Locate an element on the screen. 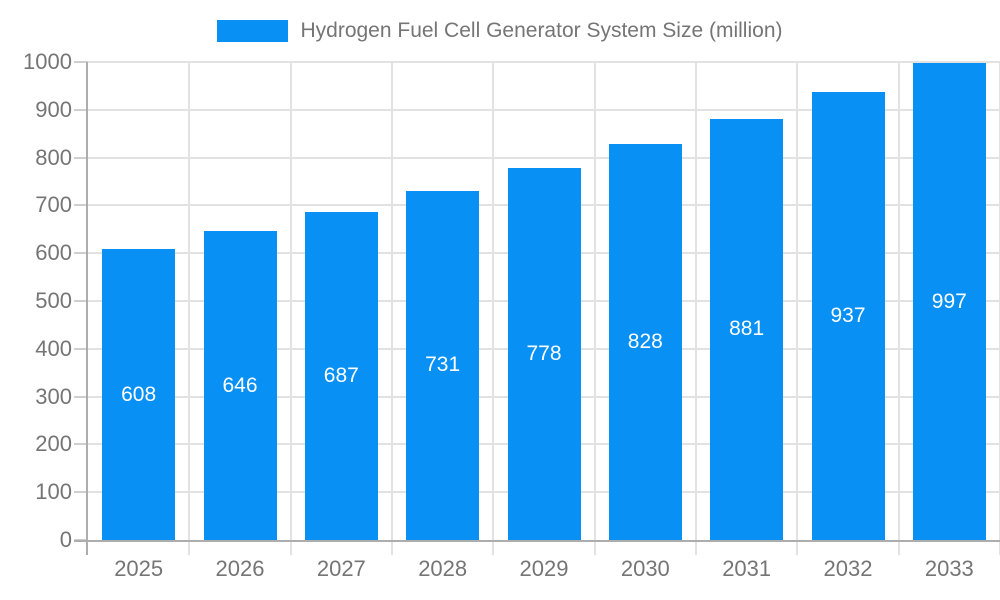 This screenshot has width=1000, height=600. bar-2027: 687 is located at coordinates (341, 375).